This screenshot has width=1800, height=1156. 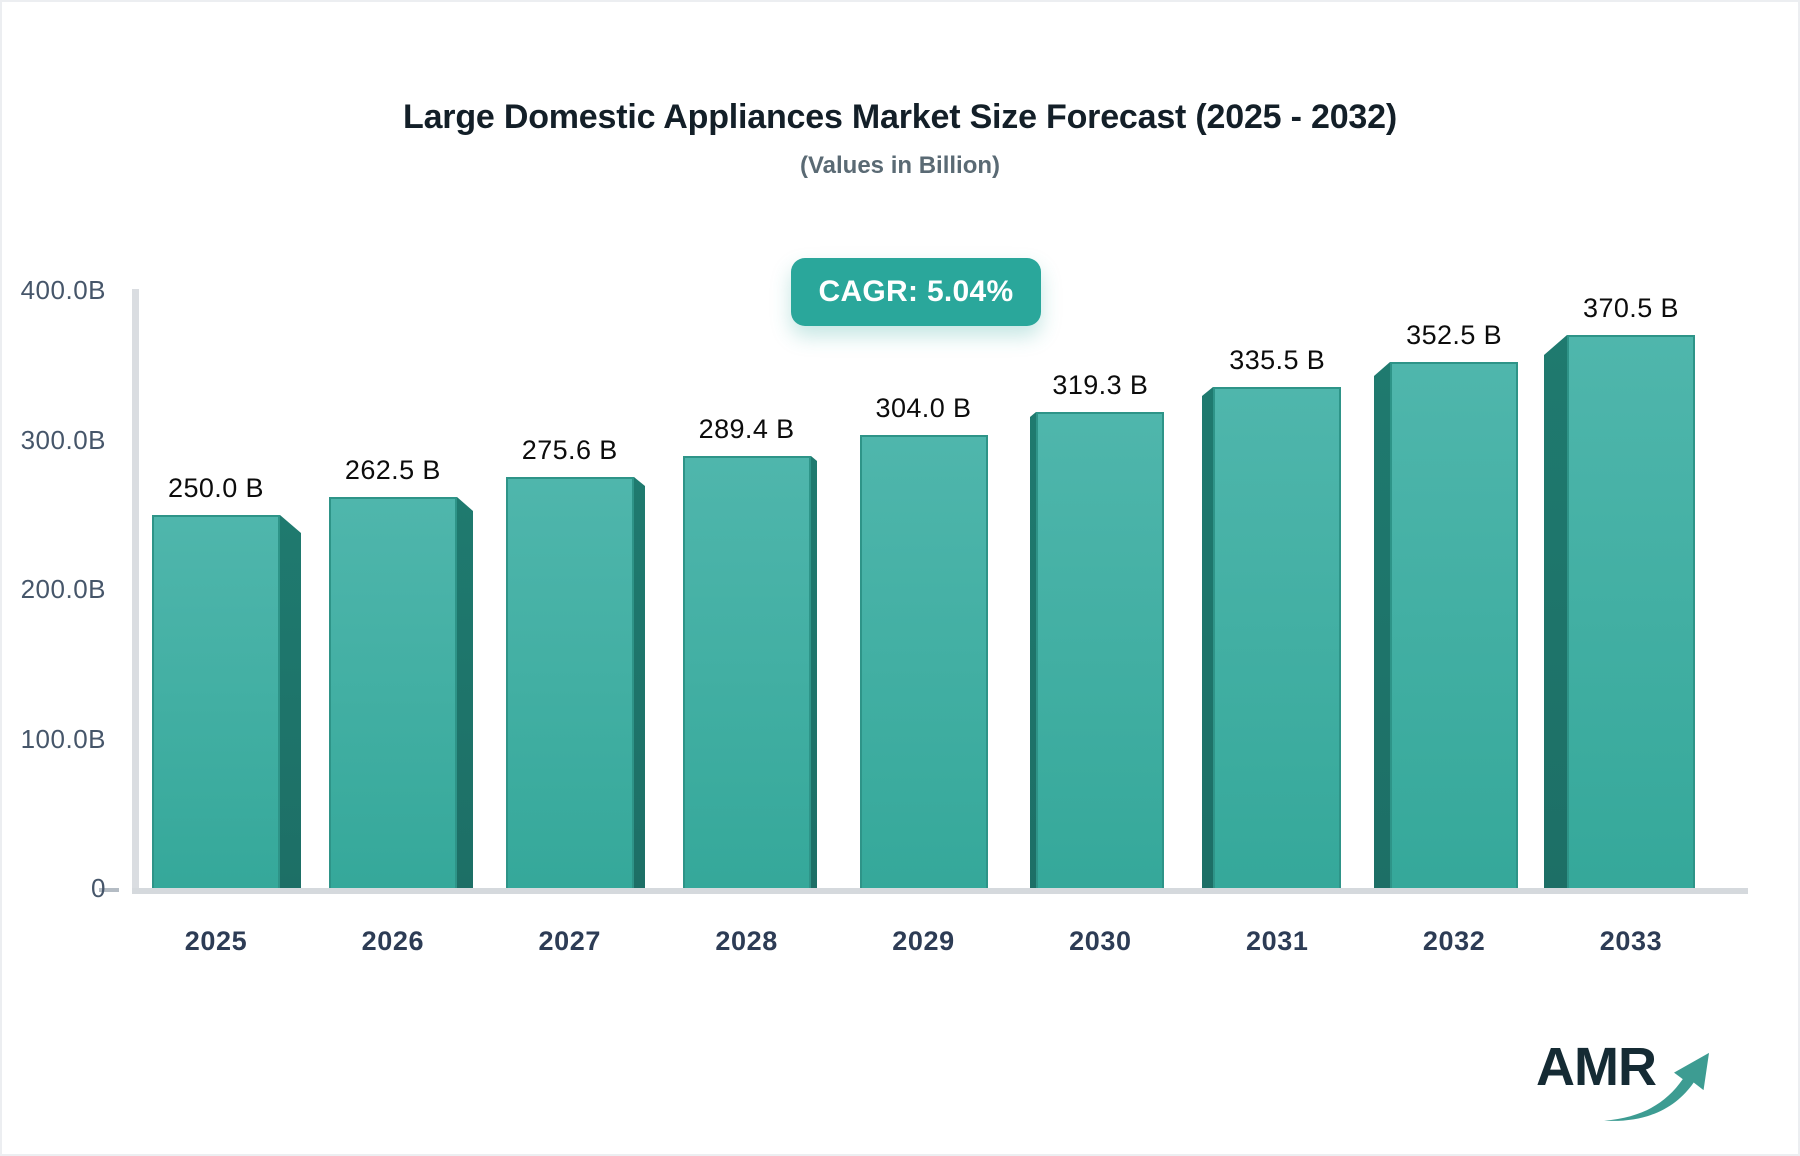 What do you see at coordinates (1454, 941) in the screenshot?
I see `x-tick-label: 2032` at bounding box center [1454, 941].